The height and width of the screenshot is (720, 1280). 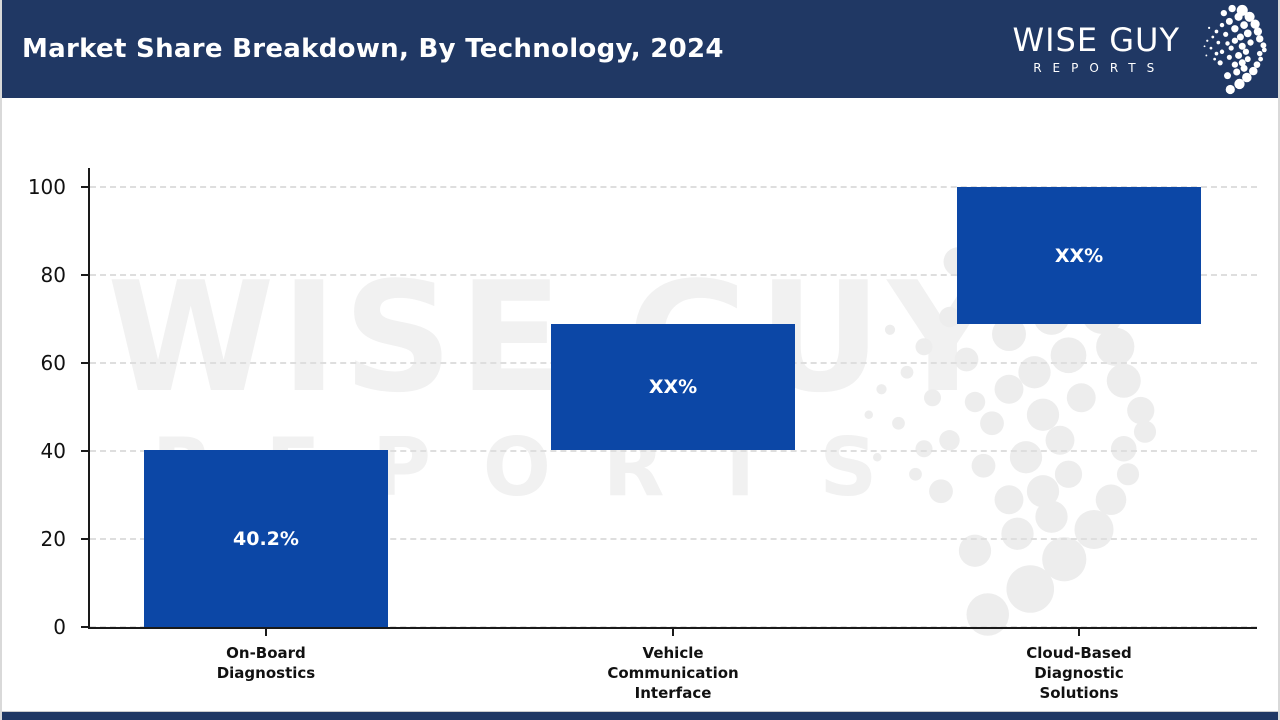 I want to click on y-tick-label-60: 60, so click(x=53, y=362).